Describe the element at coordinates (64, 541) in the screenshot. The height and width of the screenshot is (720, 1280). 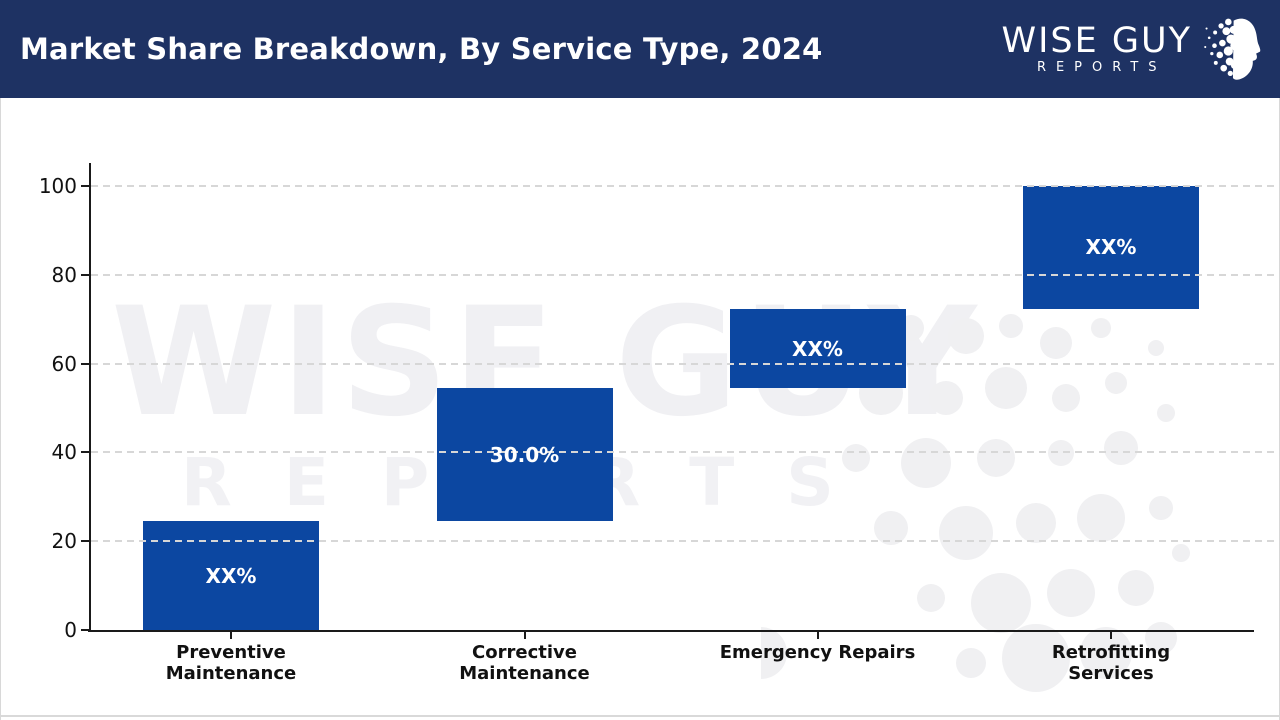
I see `y-tick-label: 20` at that location.